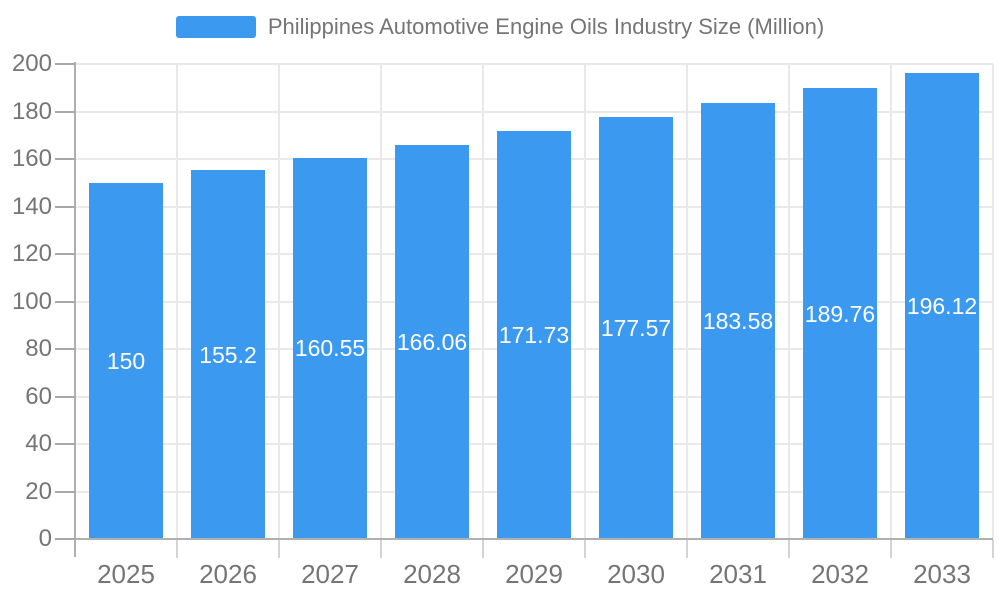 The height and width of the screenshot is (600, 1000). I want to click on bar-value-label: 189.76, so click(840, 313).